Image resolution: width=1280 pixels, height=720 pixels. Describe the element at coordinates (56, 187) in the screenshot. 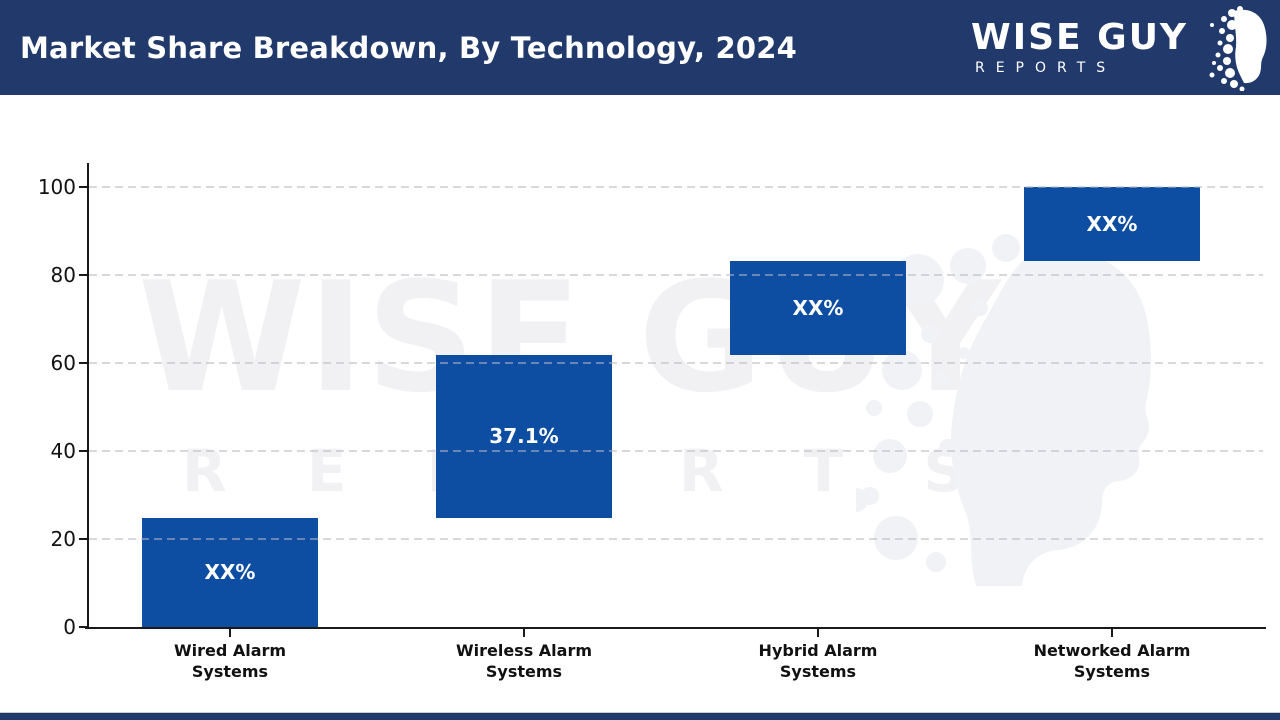

I see `y-tick-label-100: 100` at that location.